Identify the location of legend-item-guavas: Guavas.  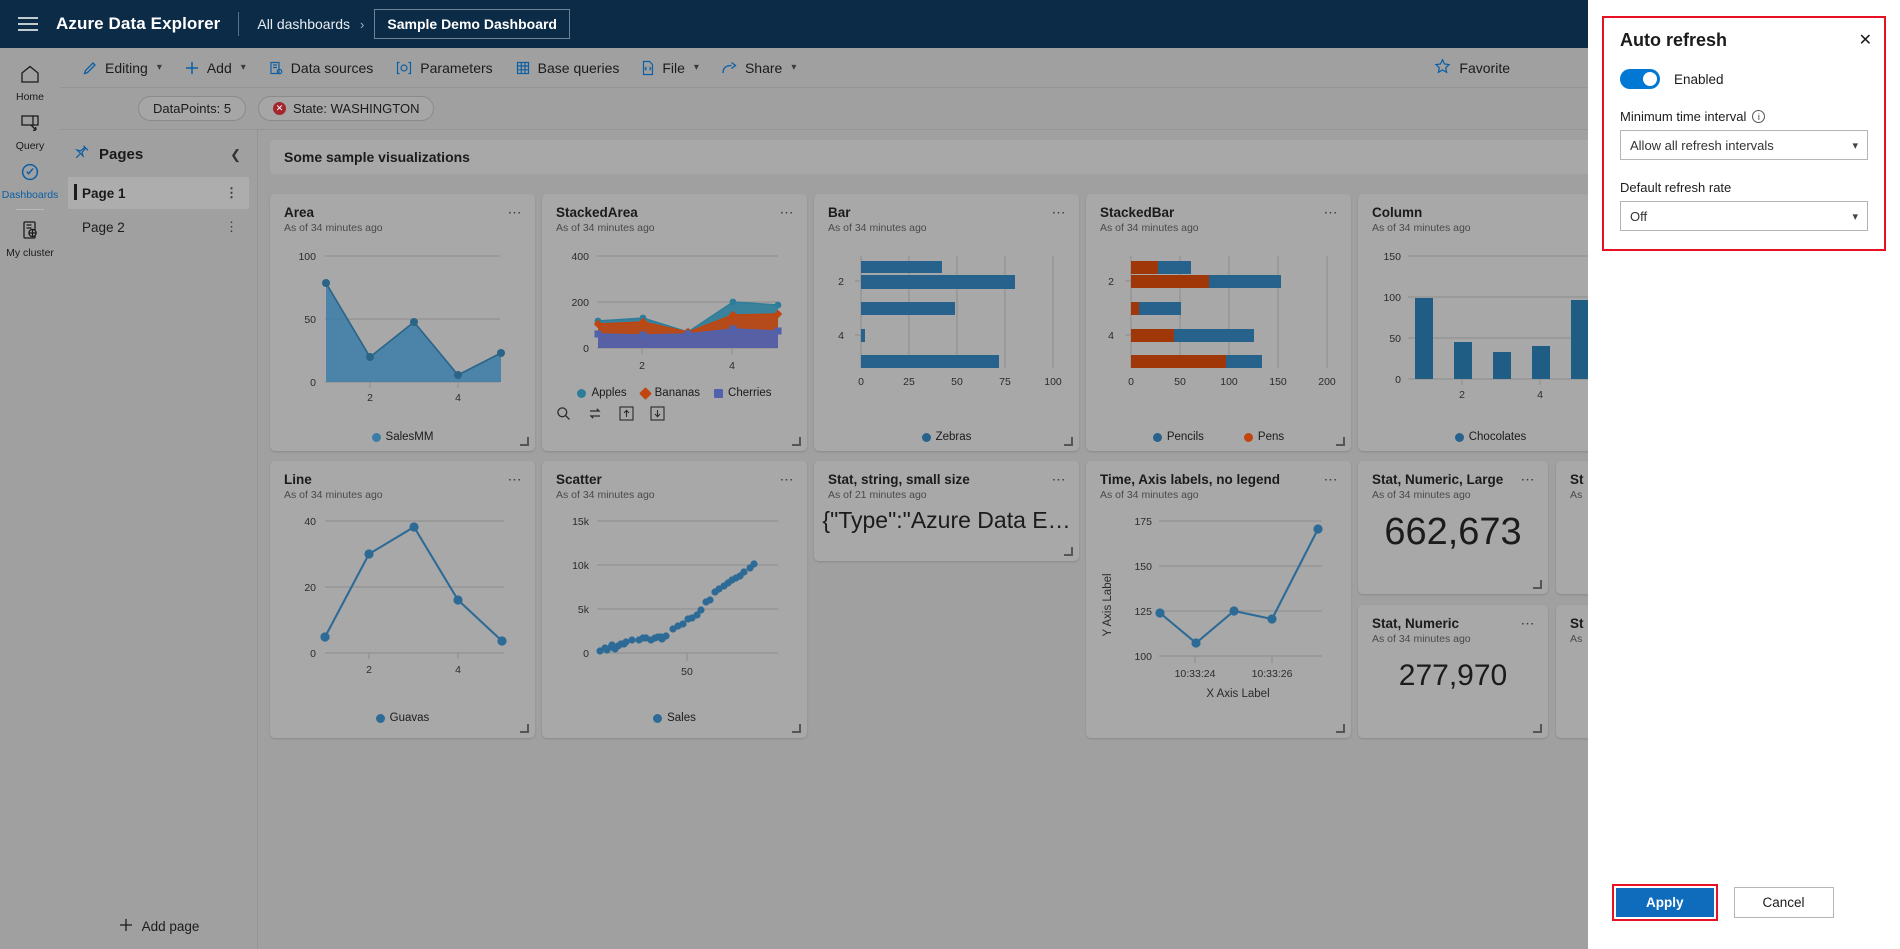
(402, 718).